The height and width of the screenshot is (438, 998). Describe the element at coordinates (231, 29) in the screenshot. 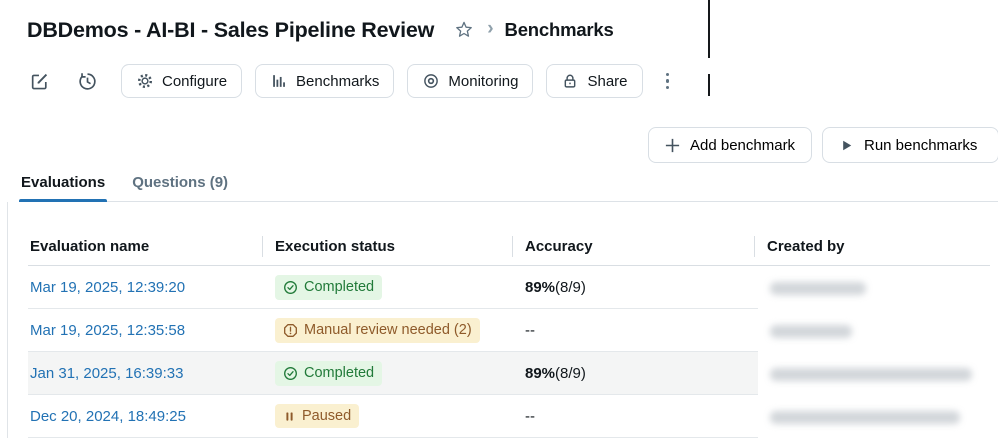

I see `page-title: DBDemos - AI-BI - Sales Pipeline Review` at that location.